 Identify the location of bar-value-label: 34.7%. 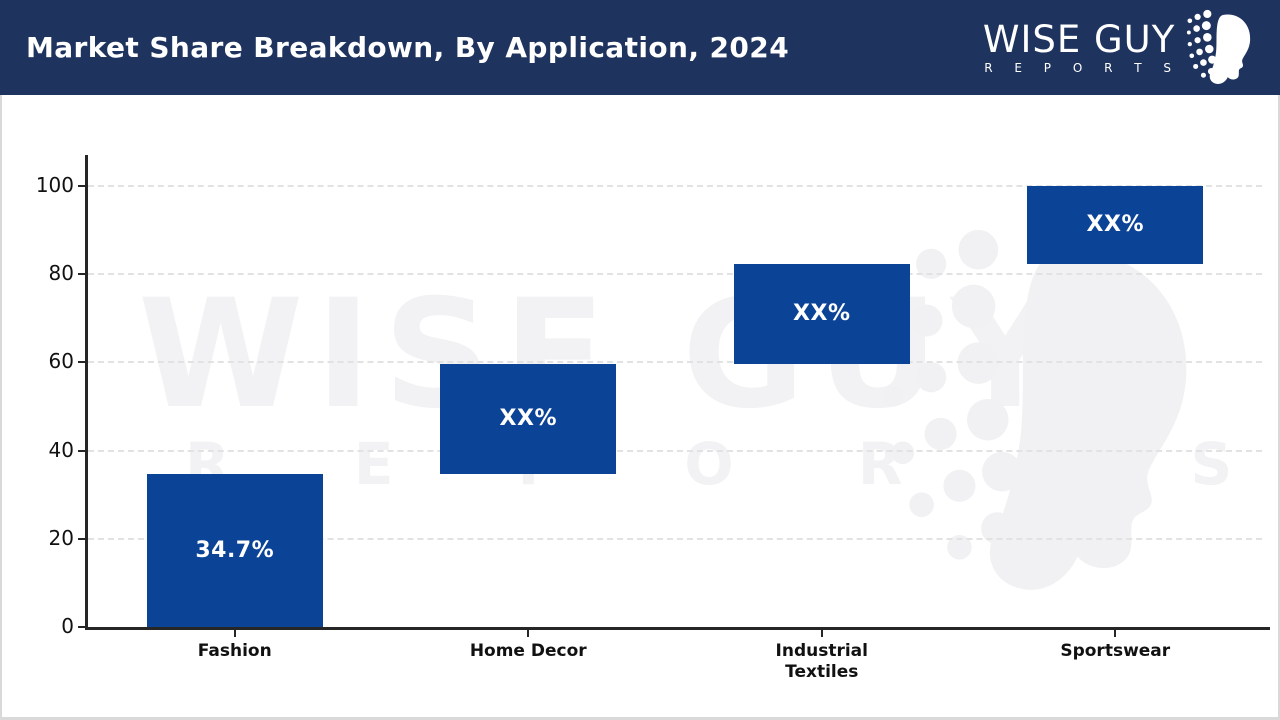
(235, 550).